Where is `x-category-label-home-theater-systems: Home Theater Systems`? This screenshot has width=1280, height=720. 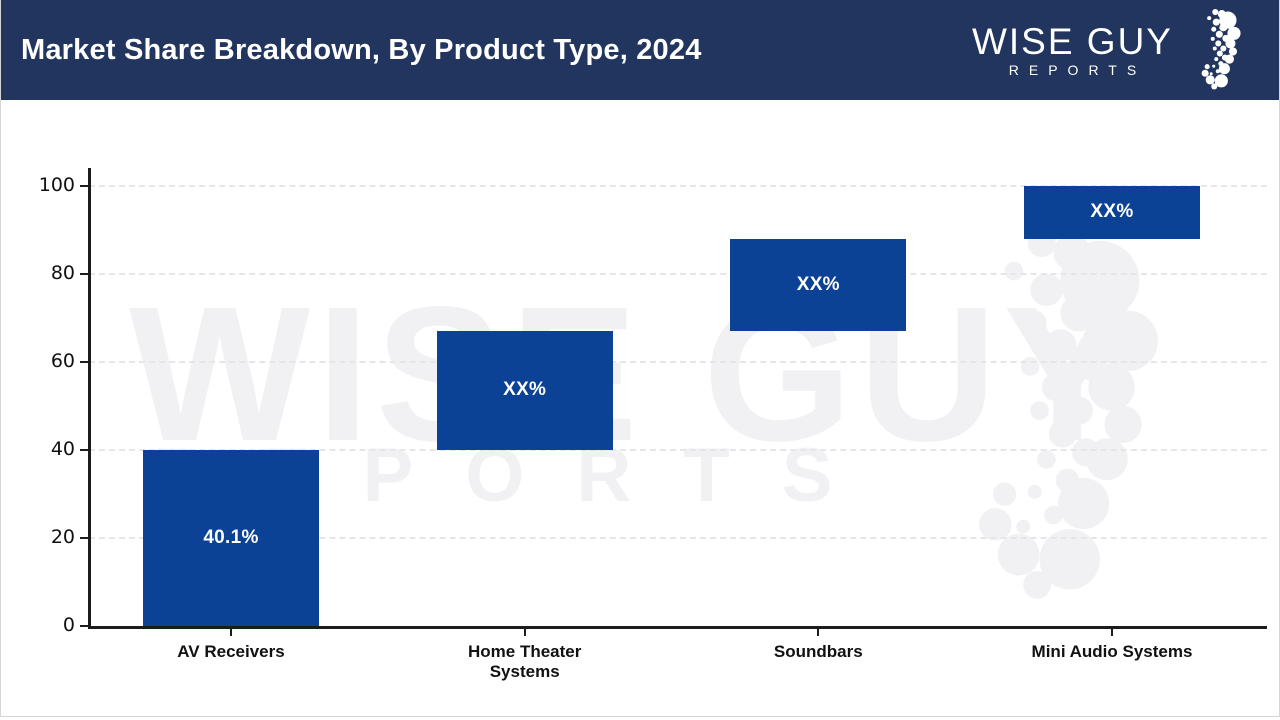 x-category-label-home-theater-systems: Home Theater Systems is located at coordinates (525, 661).